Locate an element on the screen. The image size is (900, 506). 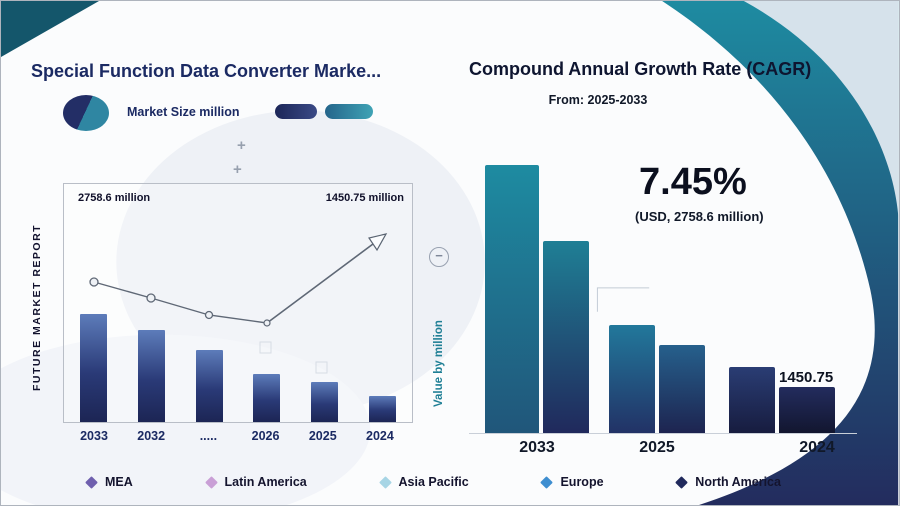
legend-item-north-america: North America is located at coordinates (728, 482).